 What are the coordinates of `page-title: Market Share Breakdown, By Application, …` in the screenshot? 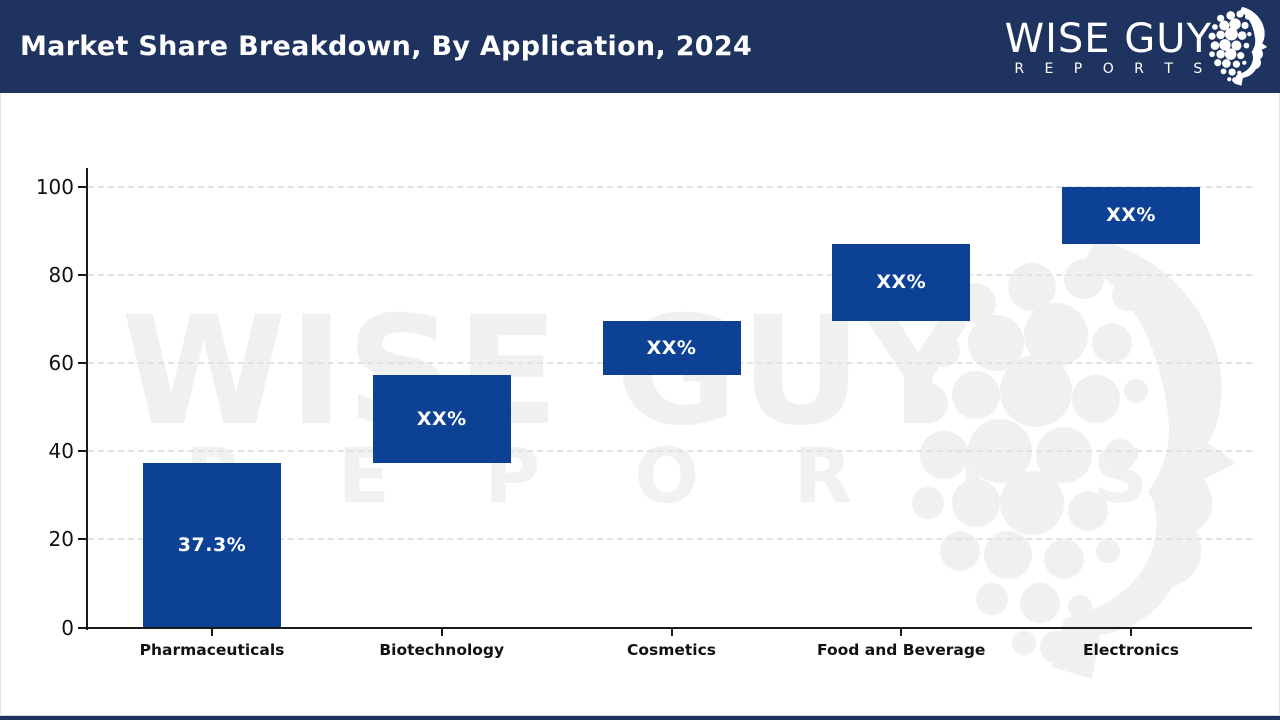 It's located at (386, 46).